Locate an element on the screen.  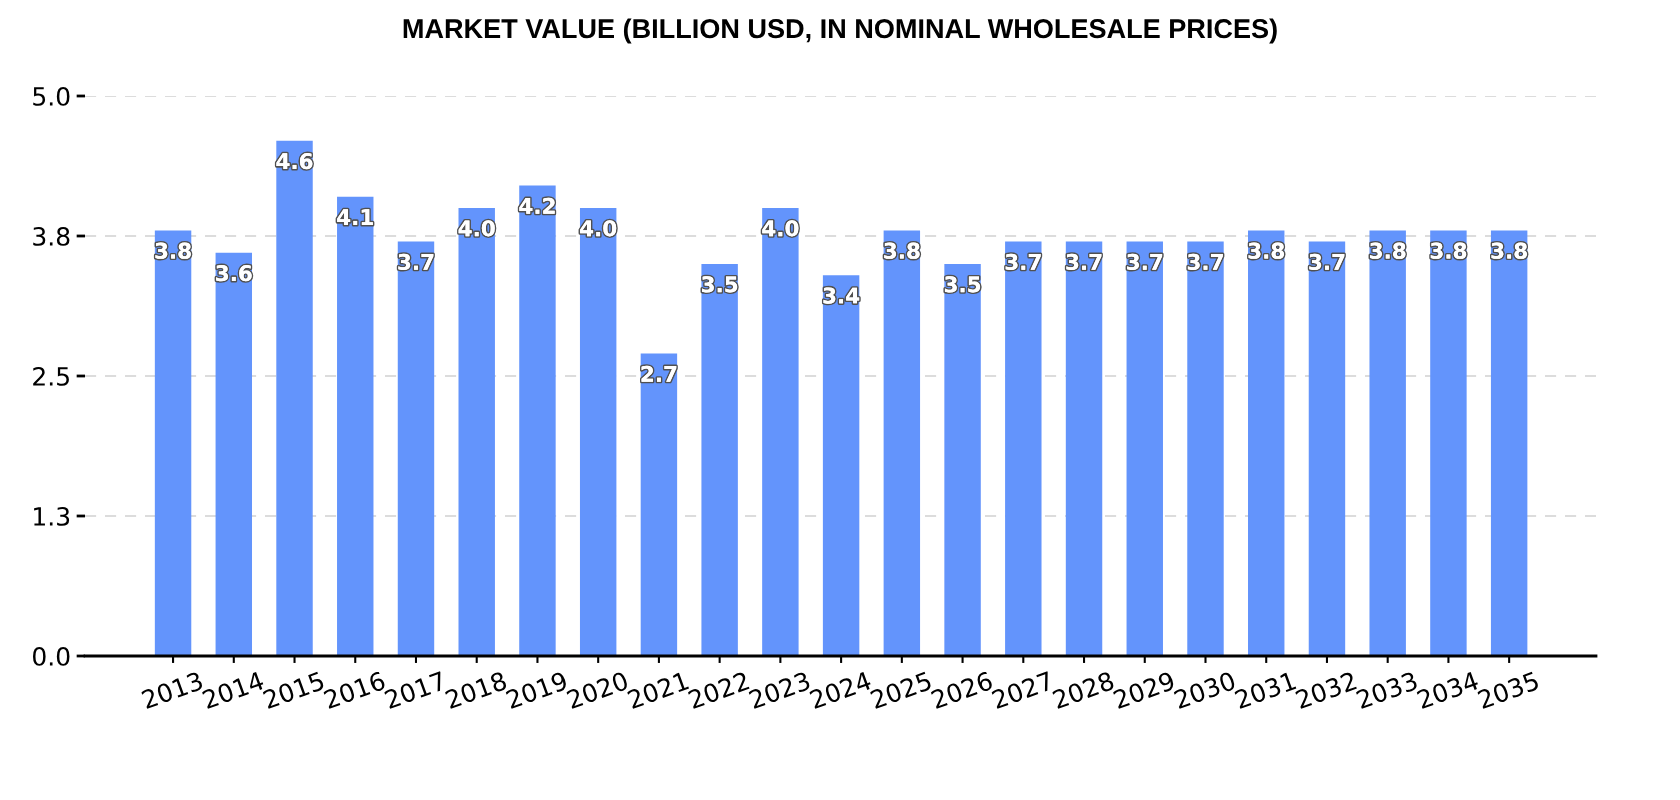
x-tick-label: 2022 is located at coordinates (718, 690).